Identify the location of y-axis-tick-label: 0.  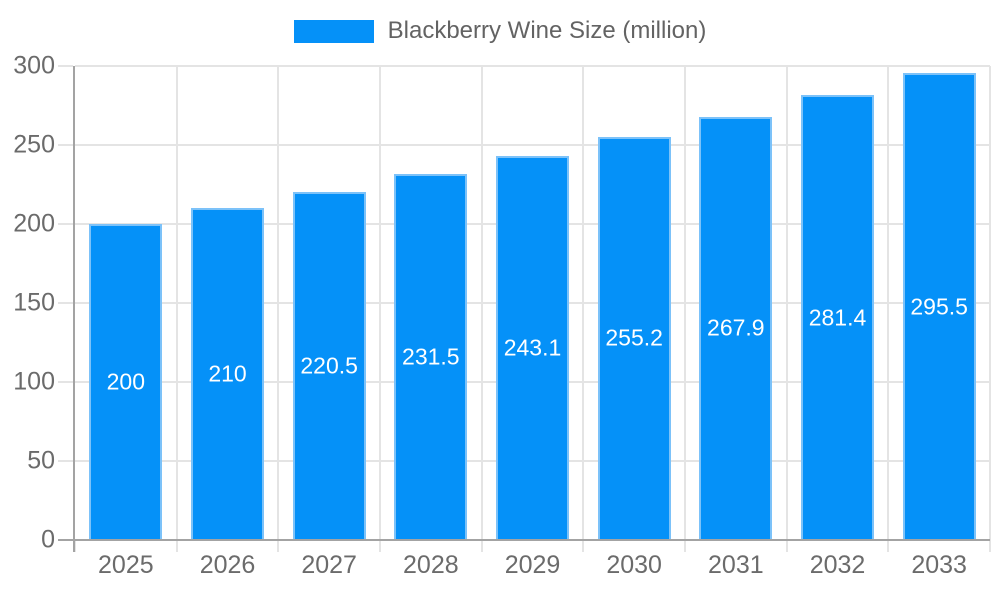
(48, 539).